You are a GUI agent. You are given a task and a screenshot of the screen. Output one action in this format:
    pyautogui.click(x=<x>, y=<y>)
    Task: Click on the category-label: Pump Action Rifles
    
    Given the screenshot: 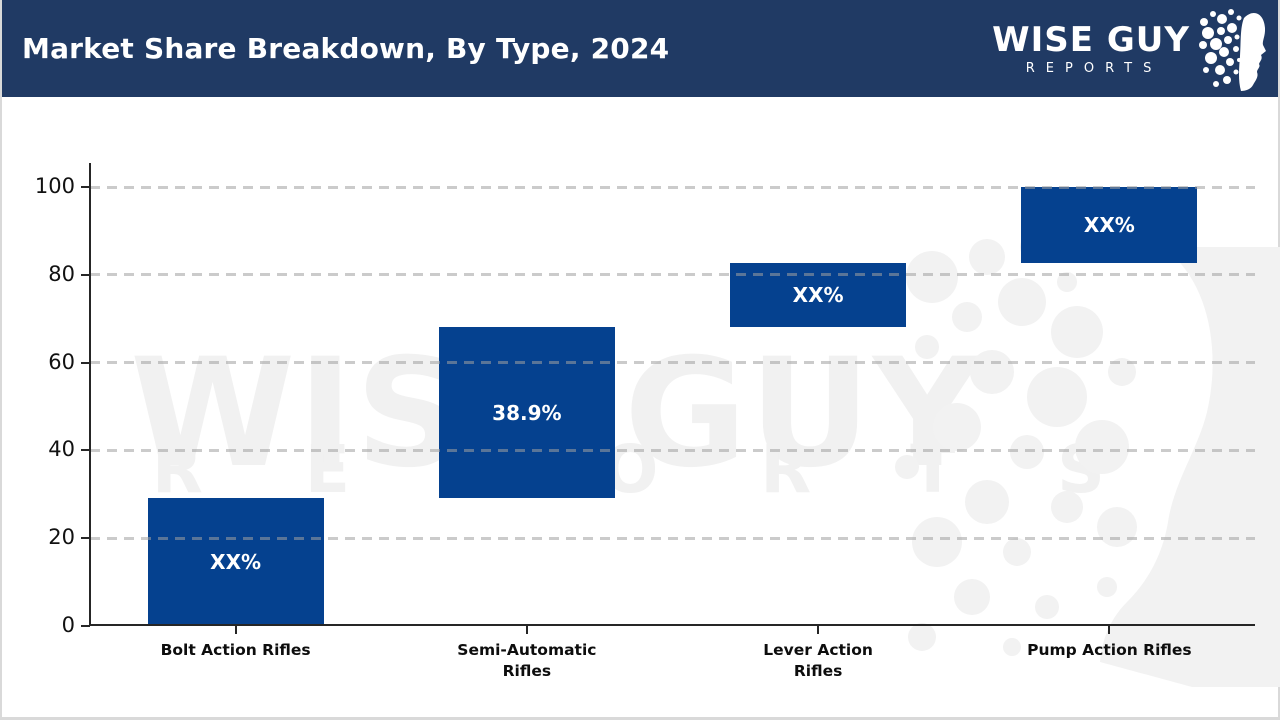 What is the action you would take?
    pyautogui.click(x=1109, y=650)
    